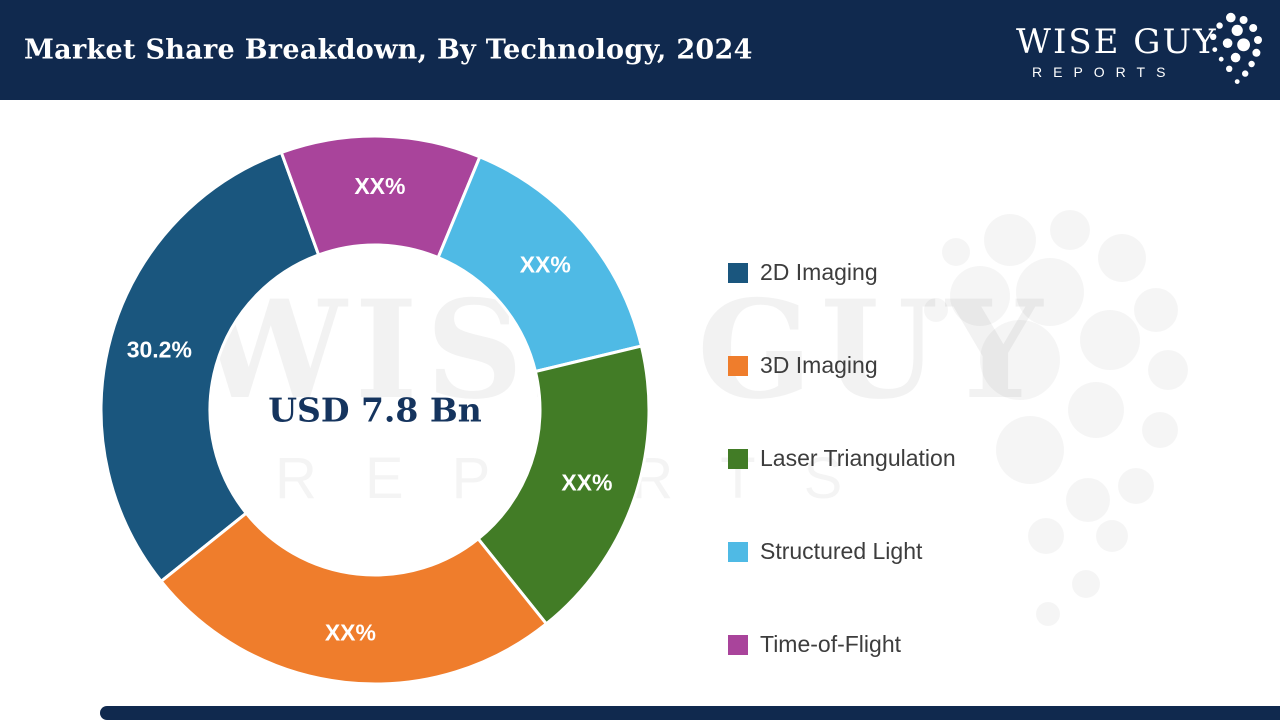 Image resolution: width=1280 pixels, height=720 pixels. What do you see at coordinates (1236, 48) in the screenshot?
I see `logo-head-dots-icon` at bounding box center [1236, 48].